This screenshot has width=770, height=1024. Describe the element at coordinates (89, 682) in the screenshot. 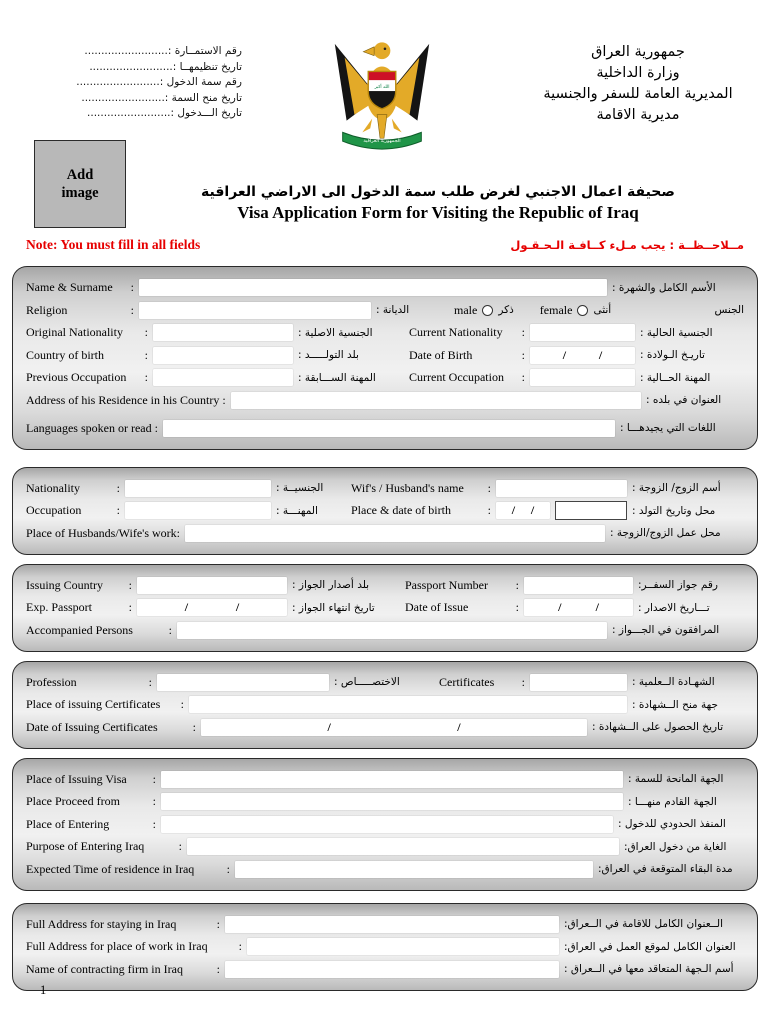

I see `field-label-en: Profession:` at that location.